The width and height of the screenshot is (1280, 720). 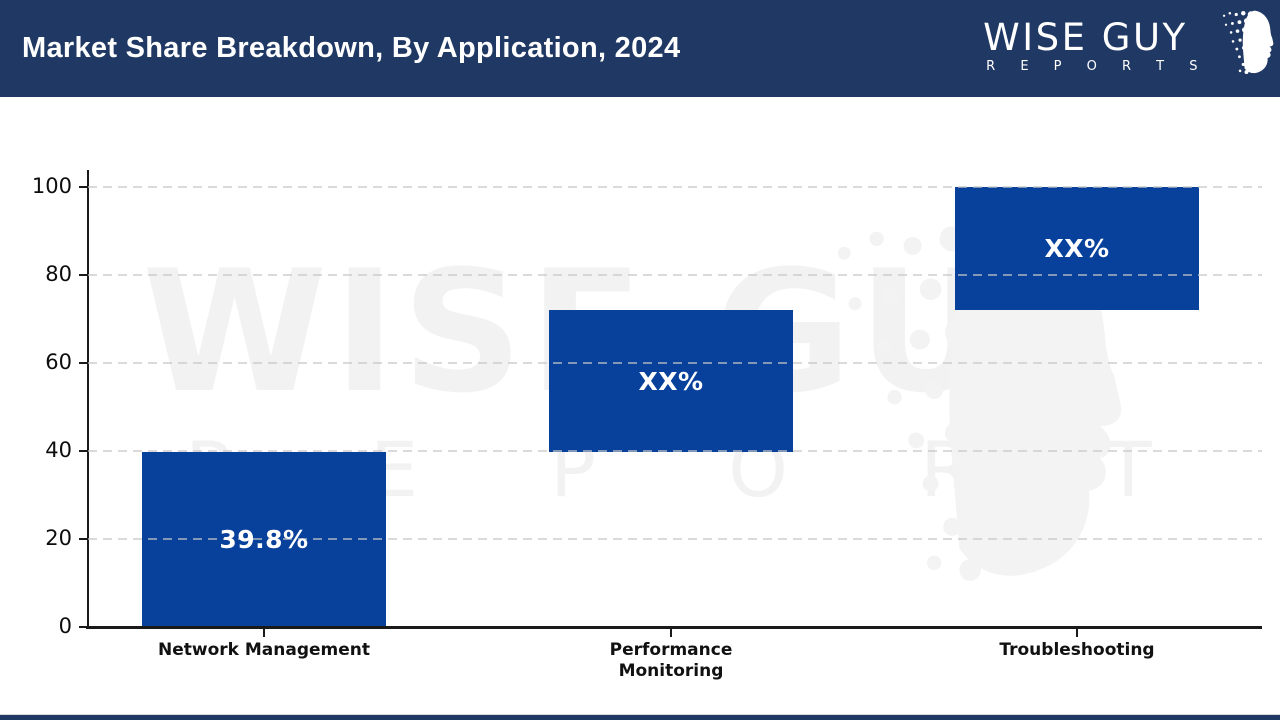 I want to click on y-tick-label-20: 20, so click(x=58, y=538).